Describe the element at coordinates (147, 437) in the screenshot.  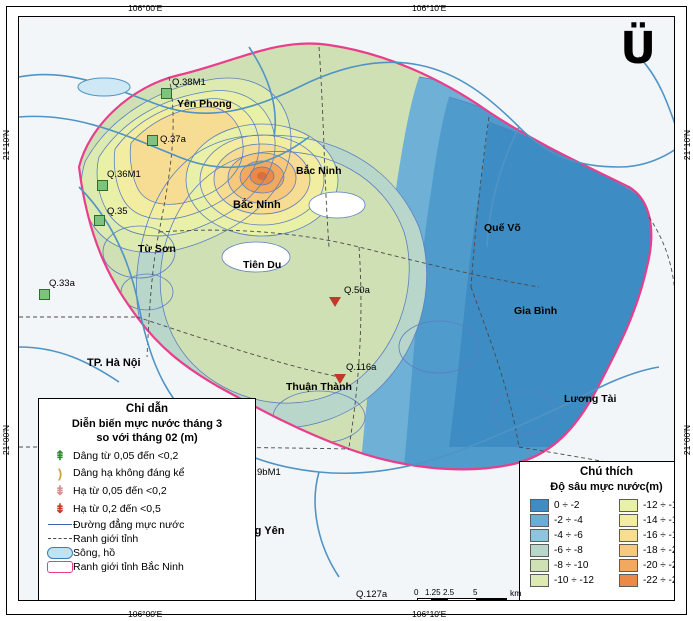
I see `legend-main-subtitle-line2: so với tháng 02 (m)` at that location.